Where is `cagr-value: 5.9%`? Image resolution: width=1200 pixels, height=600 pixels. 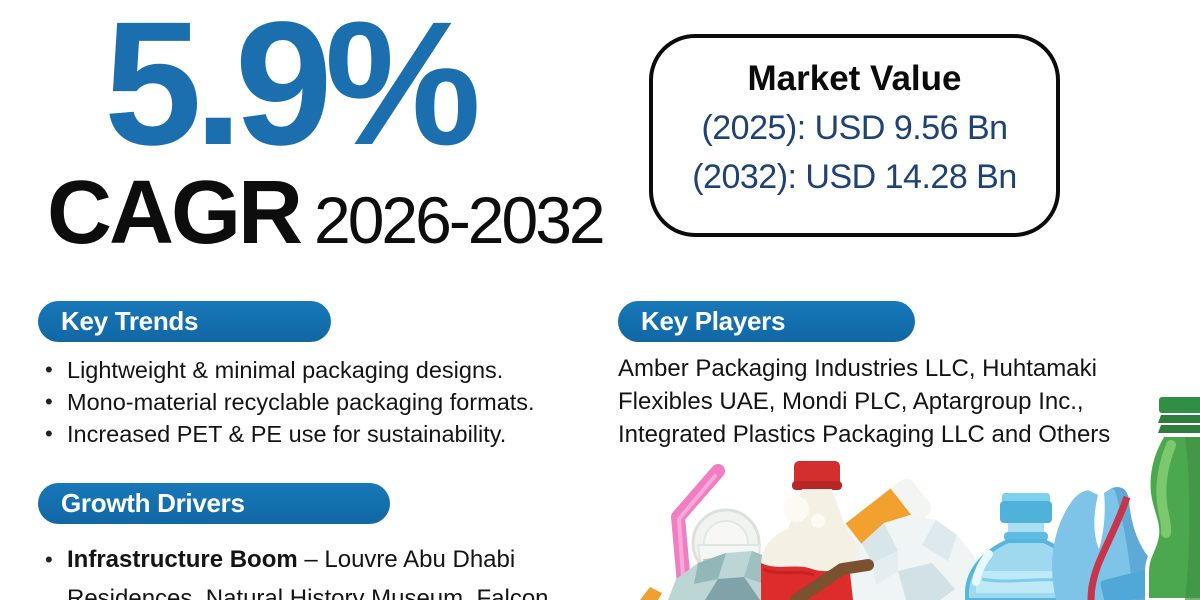 cagr-value: 5.9% is located at coordinates (292, 91).